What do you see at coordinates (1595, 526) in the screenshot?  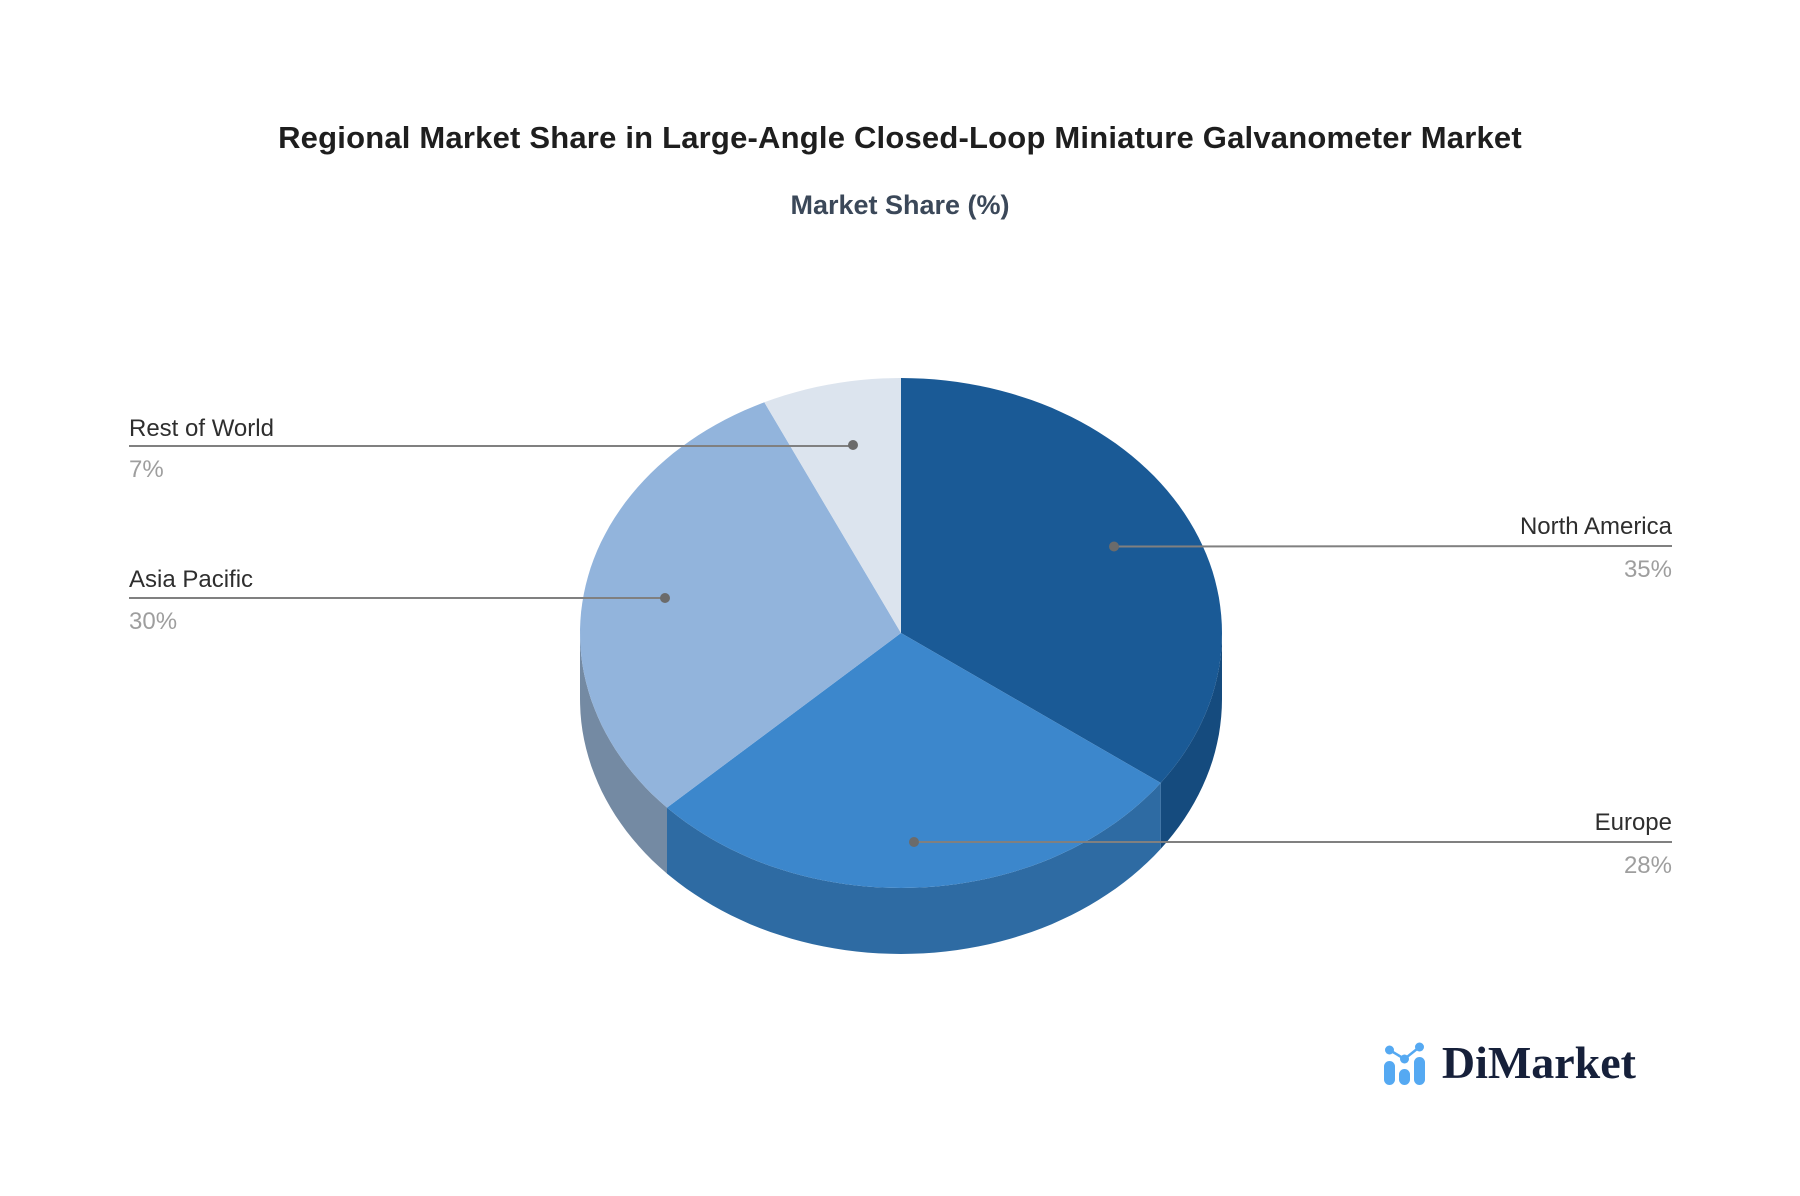 I see `slice-label-north-america: North America` at bounding box center [1595, 526].